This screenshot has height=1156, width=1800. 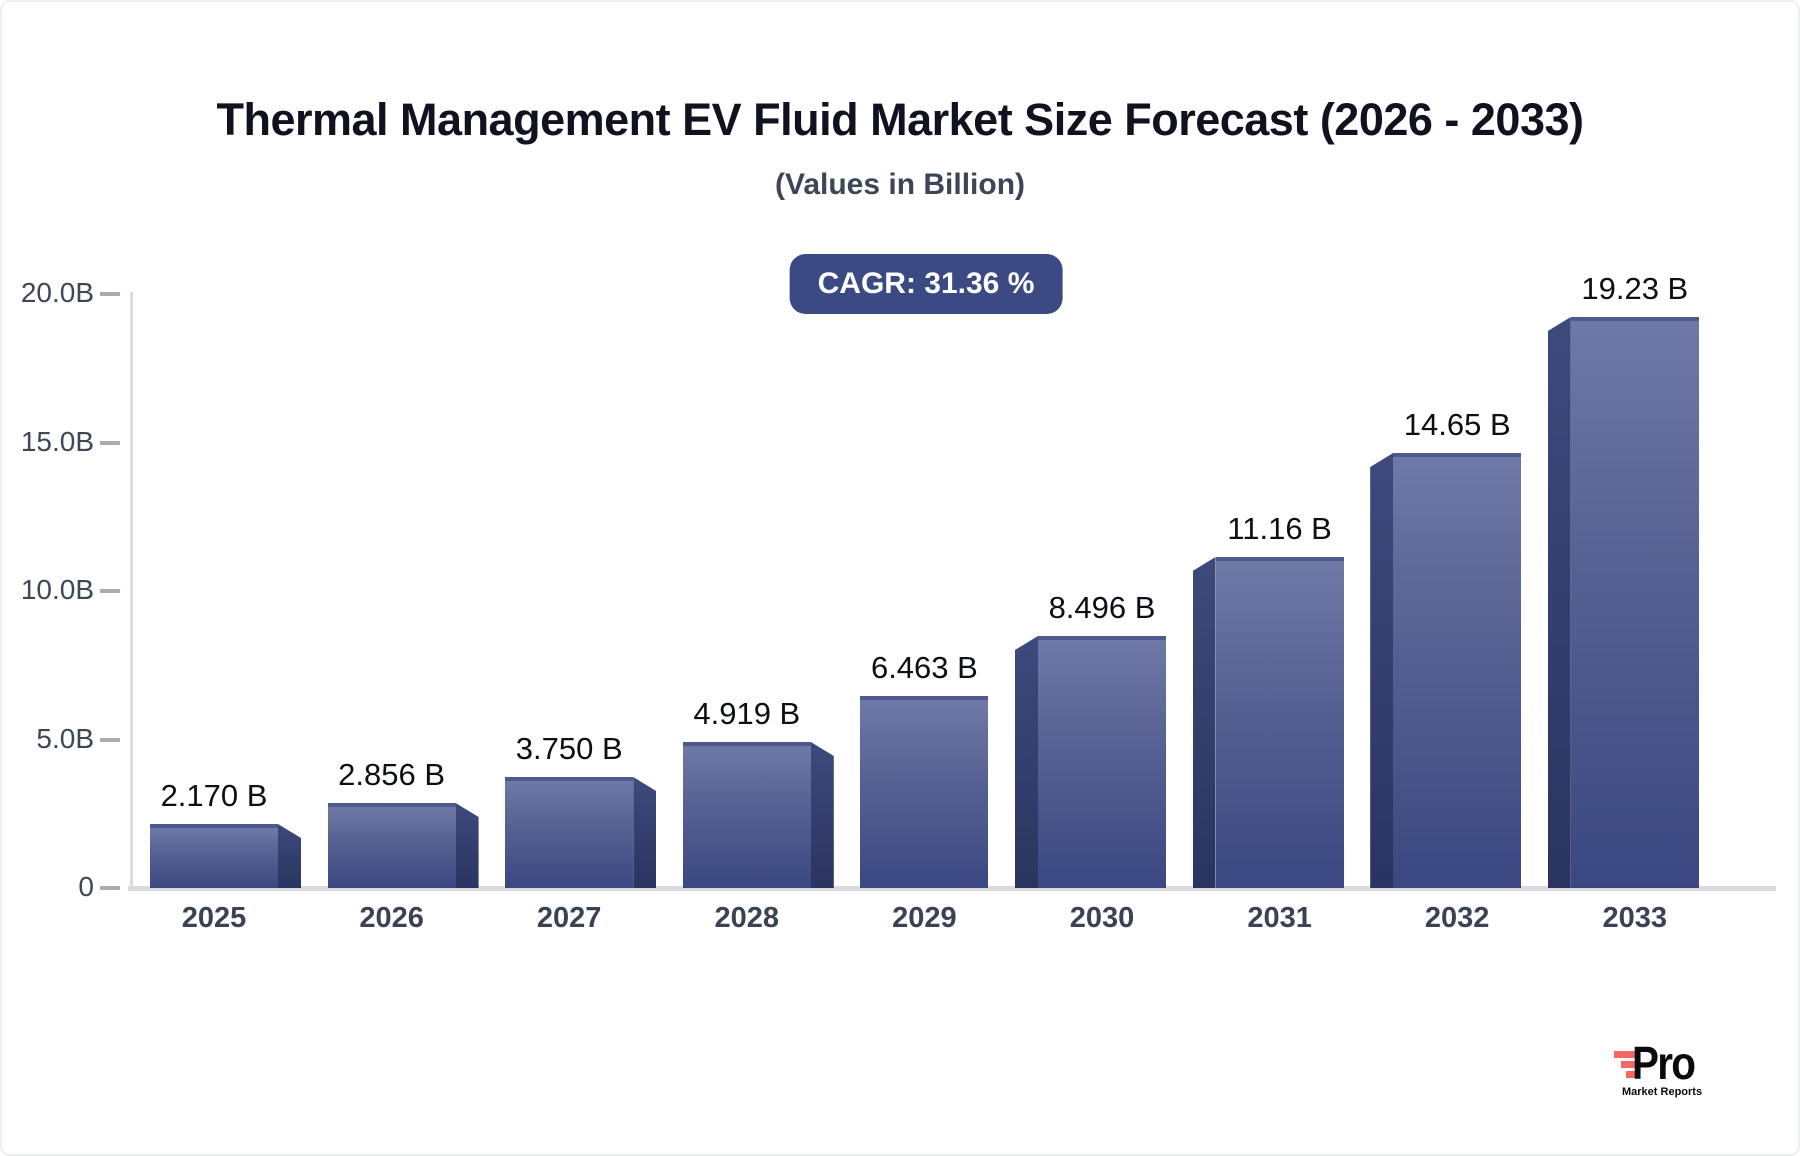 I want to click on x-axis-label-2027: 2027, so click(x=569, y=918).